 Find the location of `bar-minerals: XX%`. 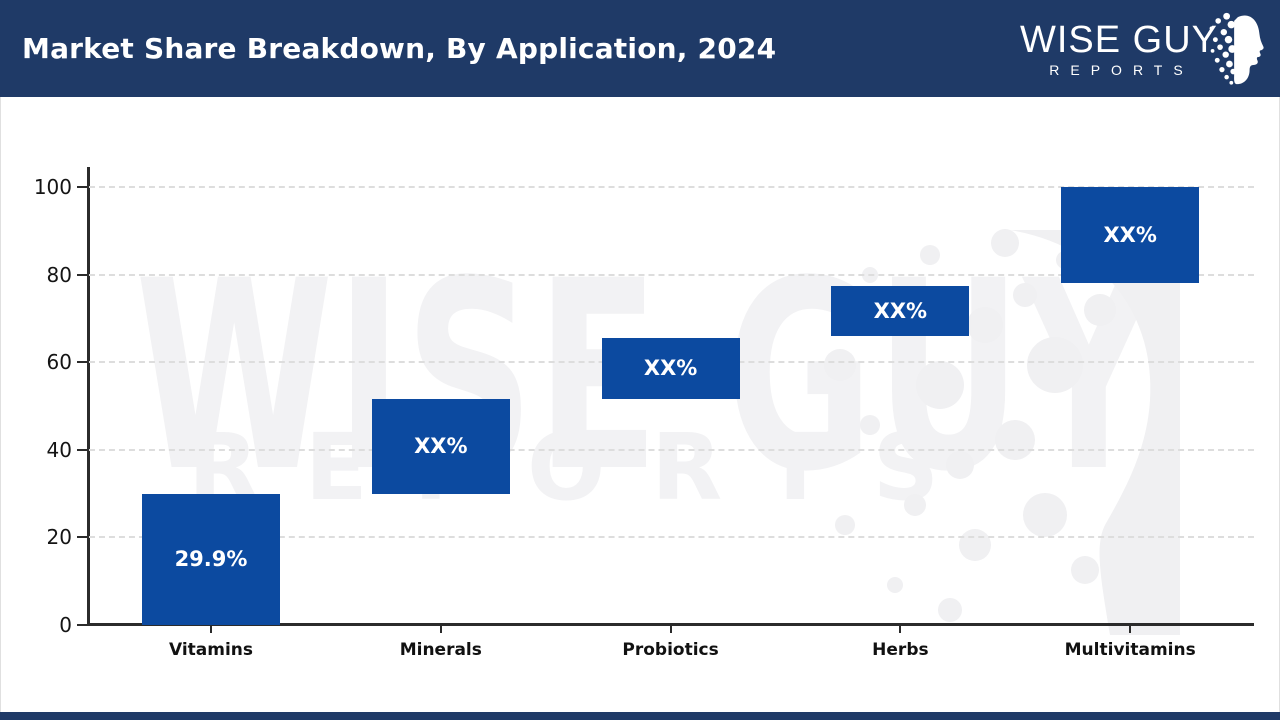

bar-minerals: XX% is located at coordinates (440, 446).